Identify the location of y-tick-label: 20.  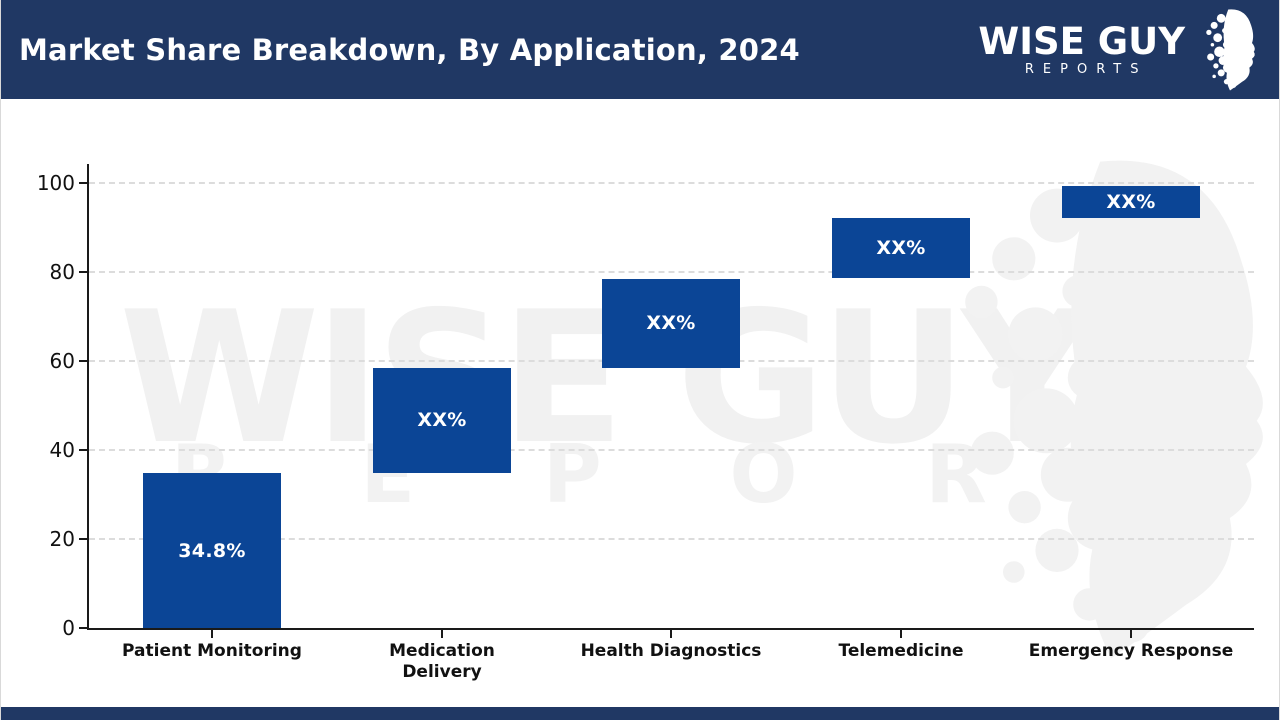
(62, 539).